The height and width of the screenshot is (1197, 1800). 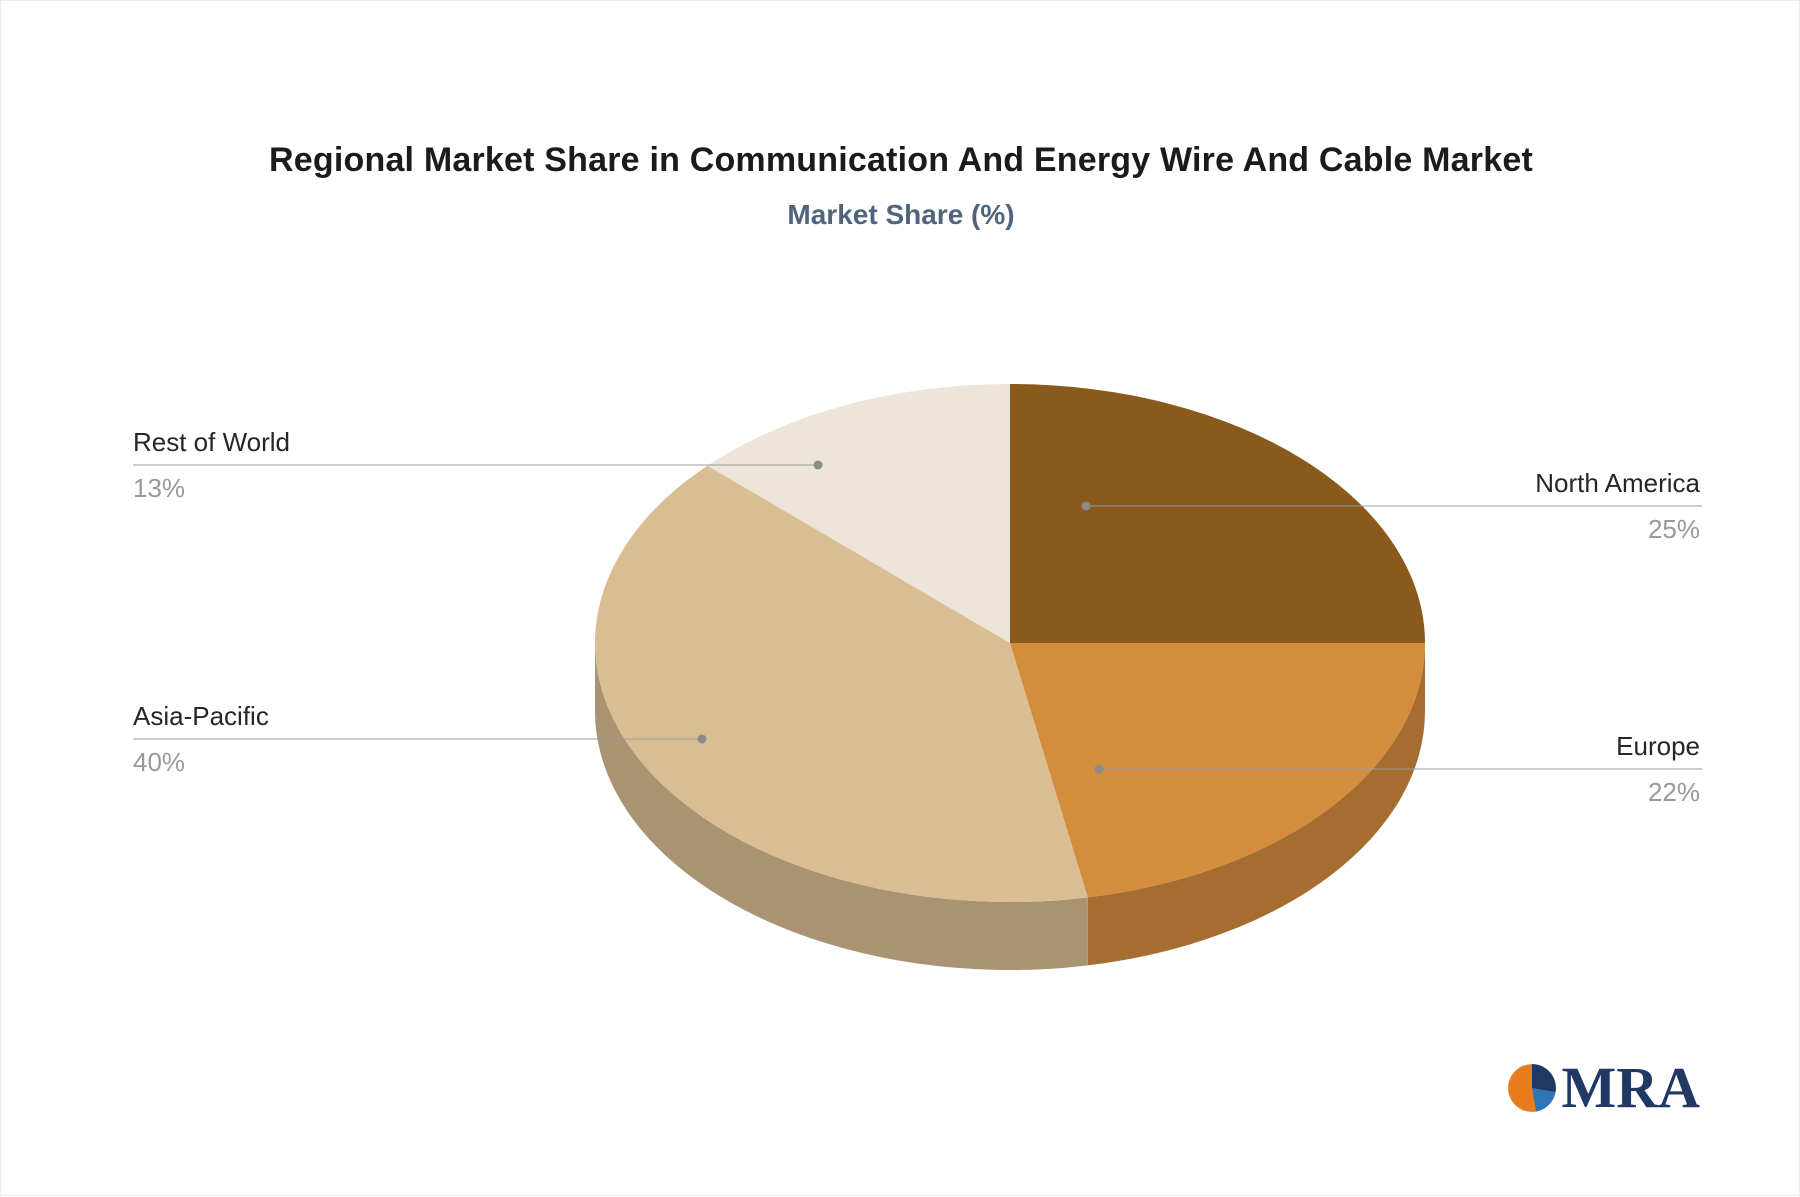 What do you see at coordinates (323, 738) in the screenshot?
I see `callout-asia-pacific: Asia-Pacific 40%` at bounding box center [323, 738].